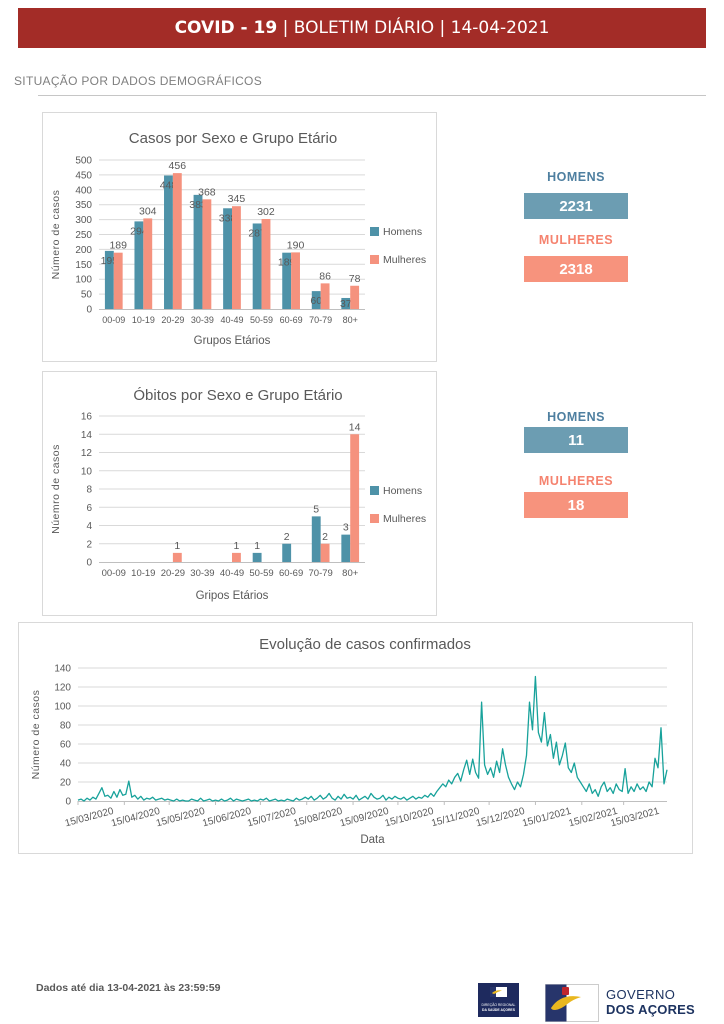  Describe the element at coordinates (87, 417) in the screenshot. I see `y-tick-label: 16` at that location.